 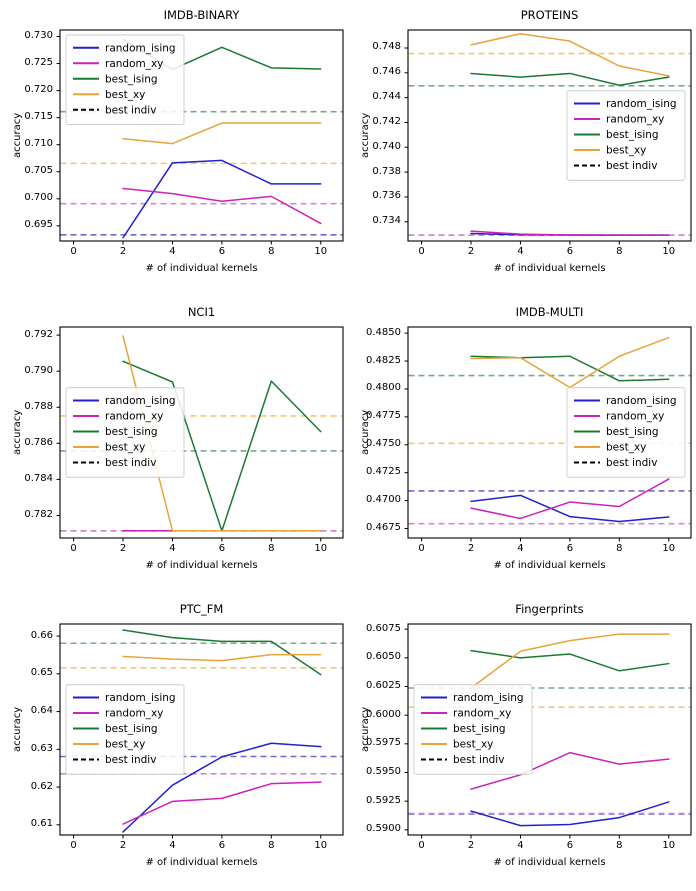 What do you see at coordinates (38, 171) in the screenshot?
I see `ytick-label: 0.705` at bounding box center [38, 171].